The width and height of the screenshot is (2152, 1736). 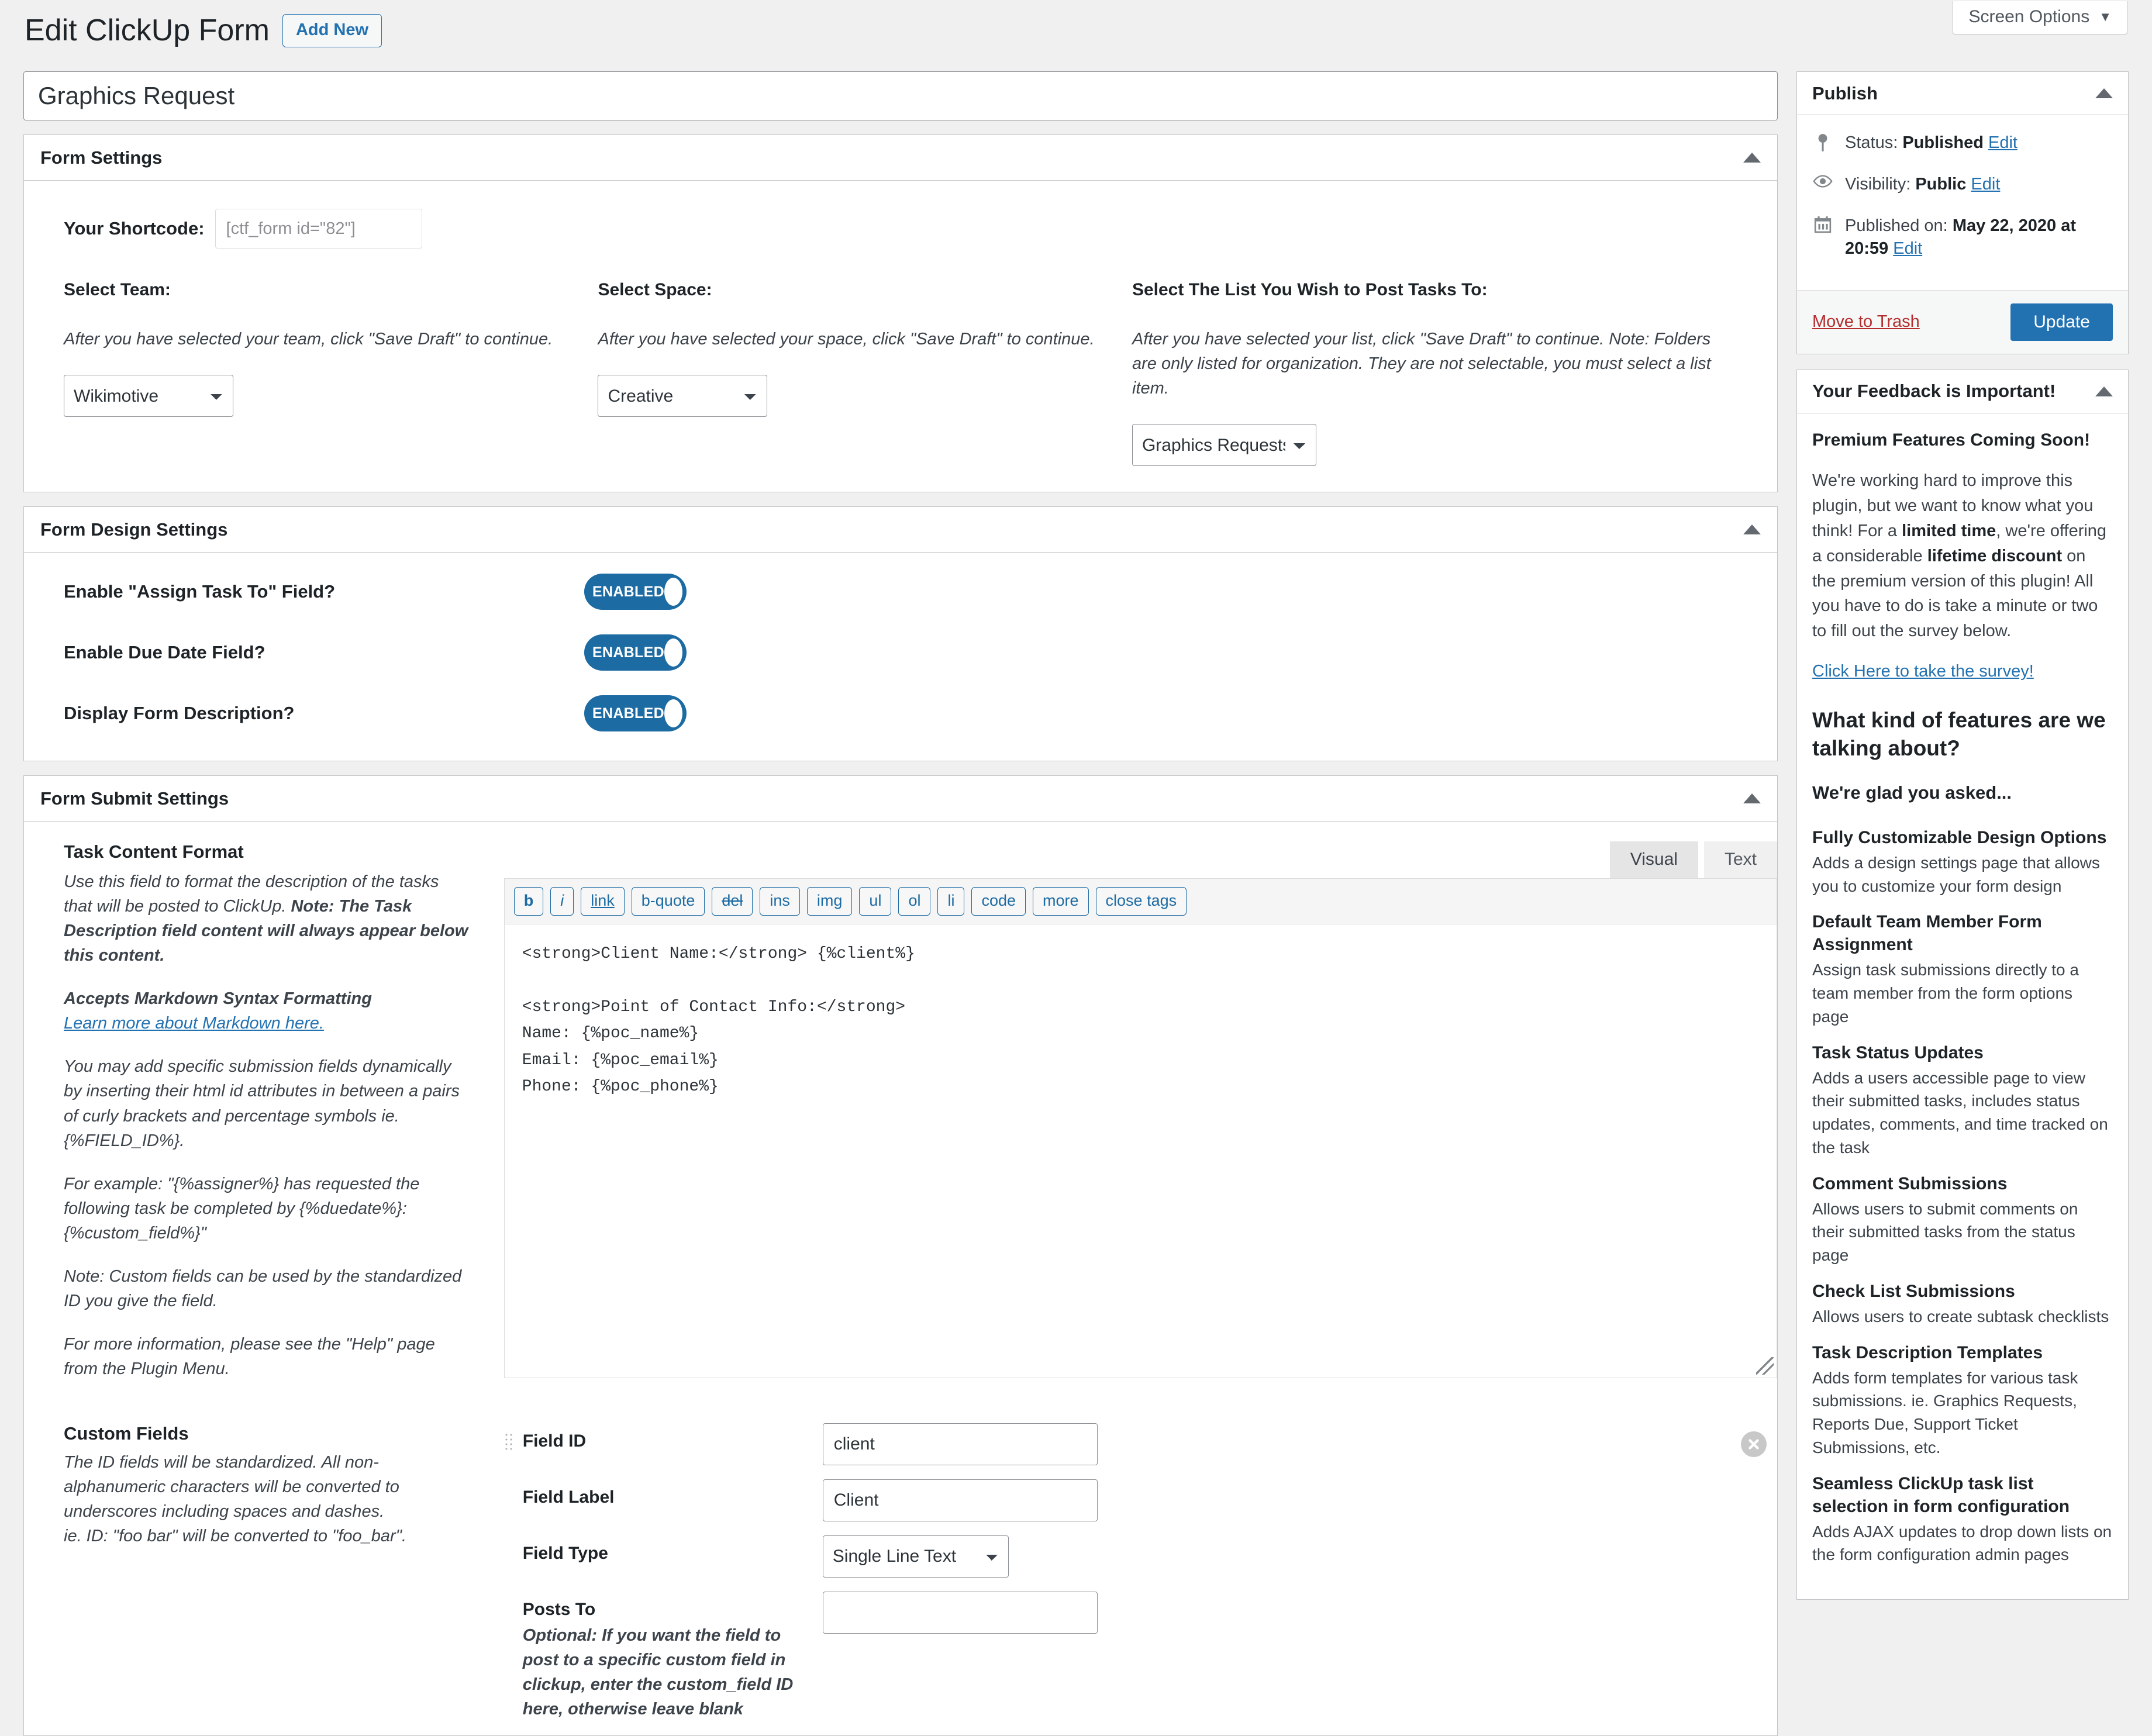 I want to click on field-label-label: Field Label, so click(x=568, y=1497).